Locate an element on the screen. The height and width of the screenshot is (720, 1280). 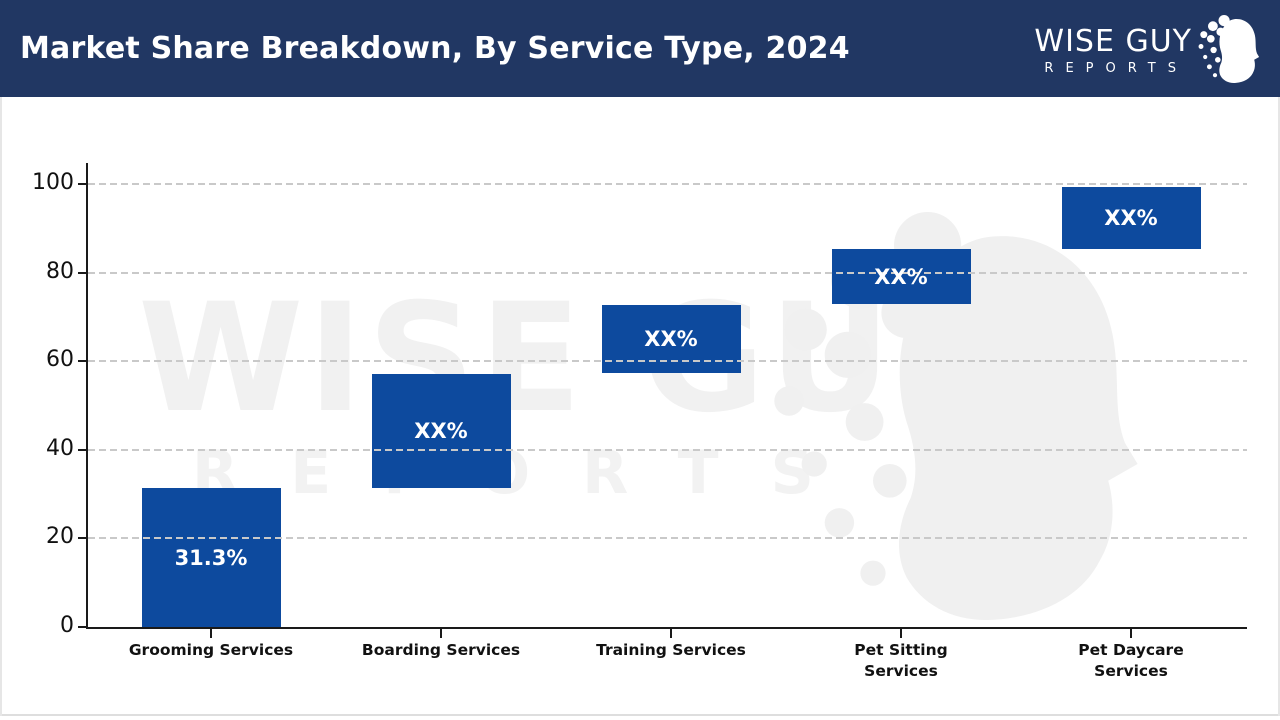
x-category-label-line: Pet Daycare is located at coordinates (1131, 650).